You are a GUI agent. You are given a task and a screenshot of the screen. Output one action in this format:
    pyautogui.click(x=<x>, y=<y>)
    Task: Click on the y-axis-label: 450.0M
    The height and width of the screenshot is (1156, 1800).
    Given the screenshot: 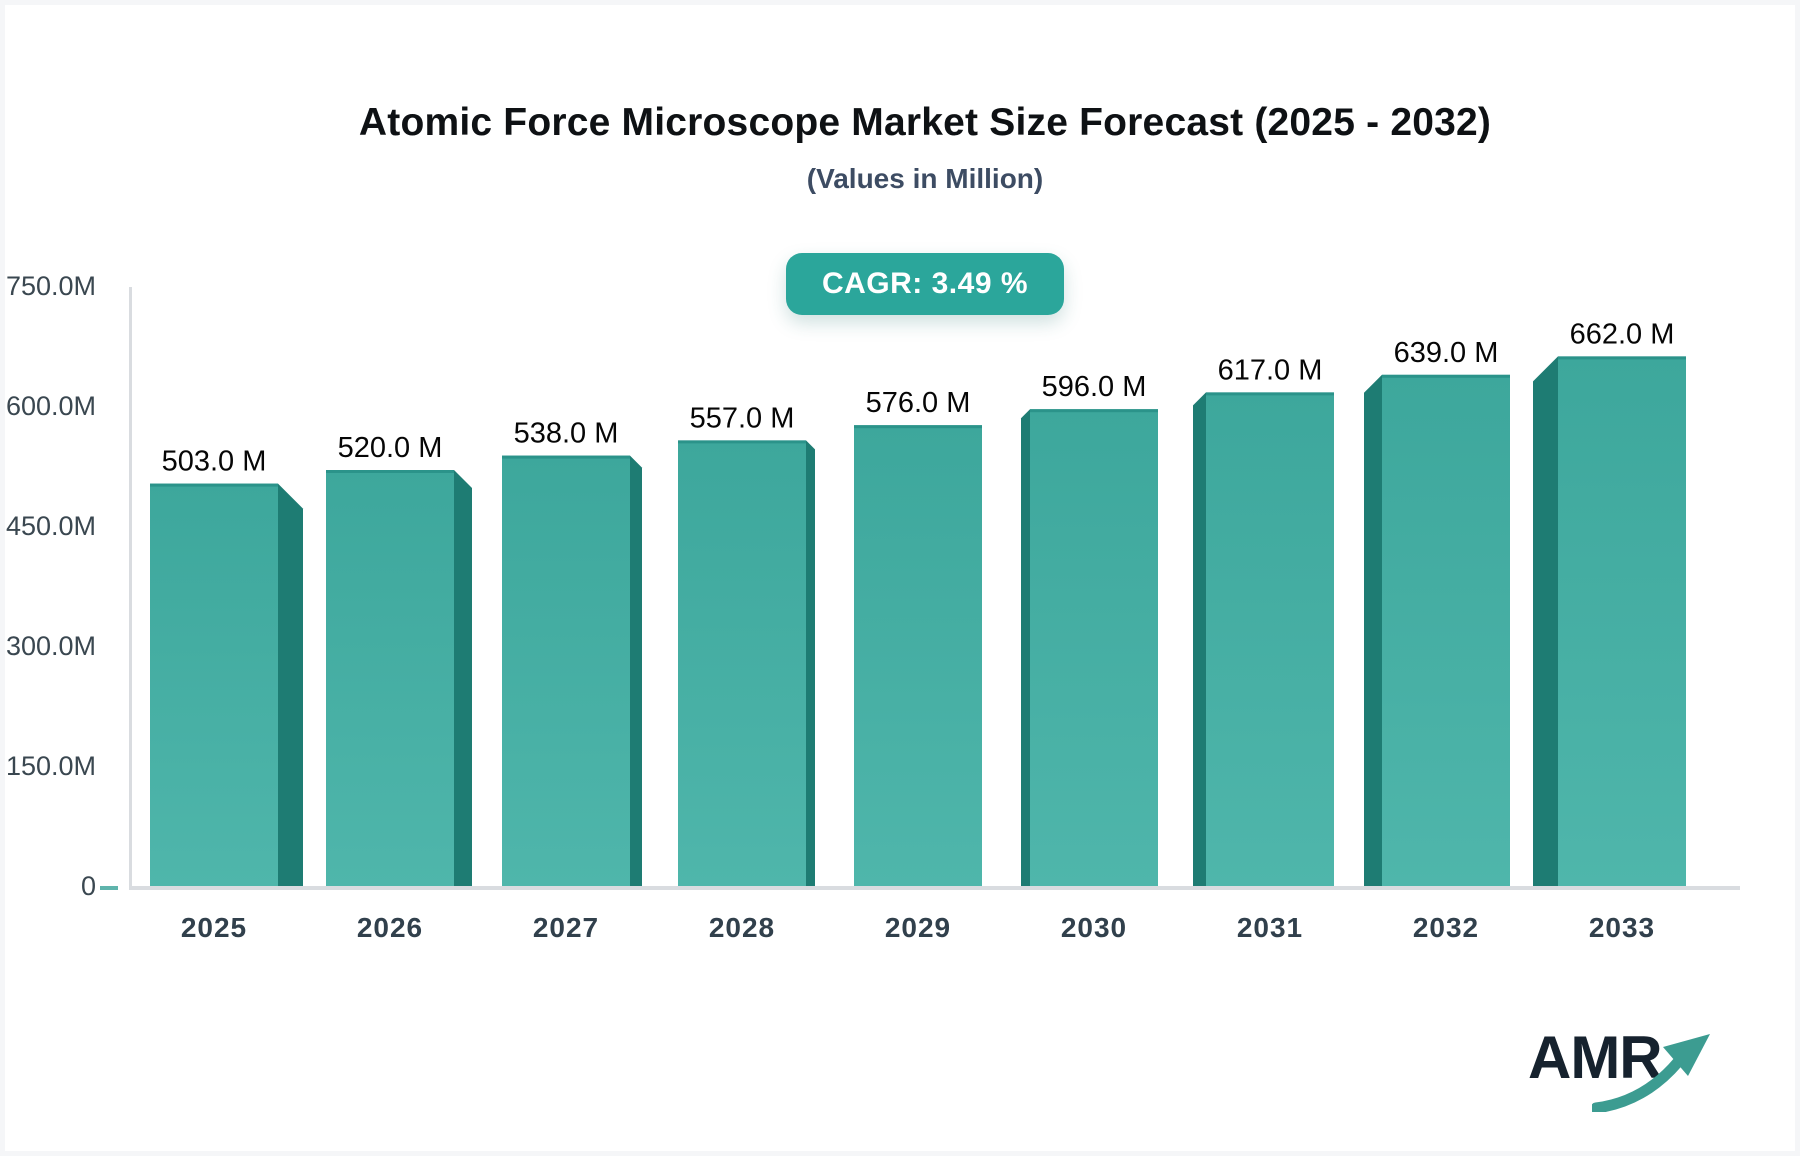 What is the action you would take?
    pyautogui.click(x=51, y=526)
    